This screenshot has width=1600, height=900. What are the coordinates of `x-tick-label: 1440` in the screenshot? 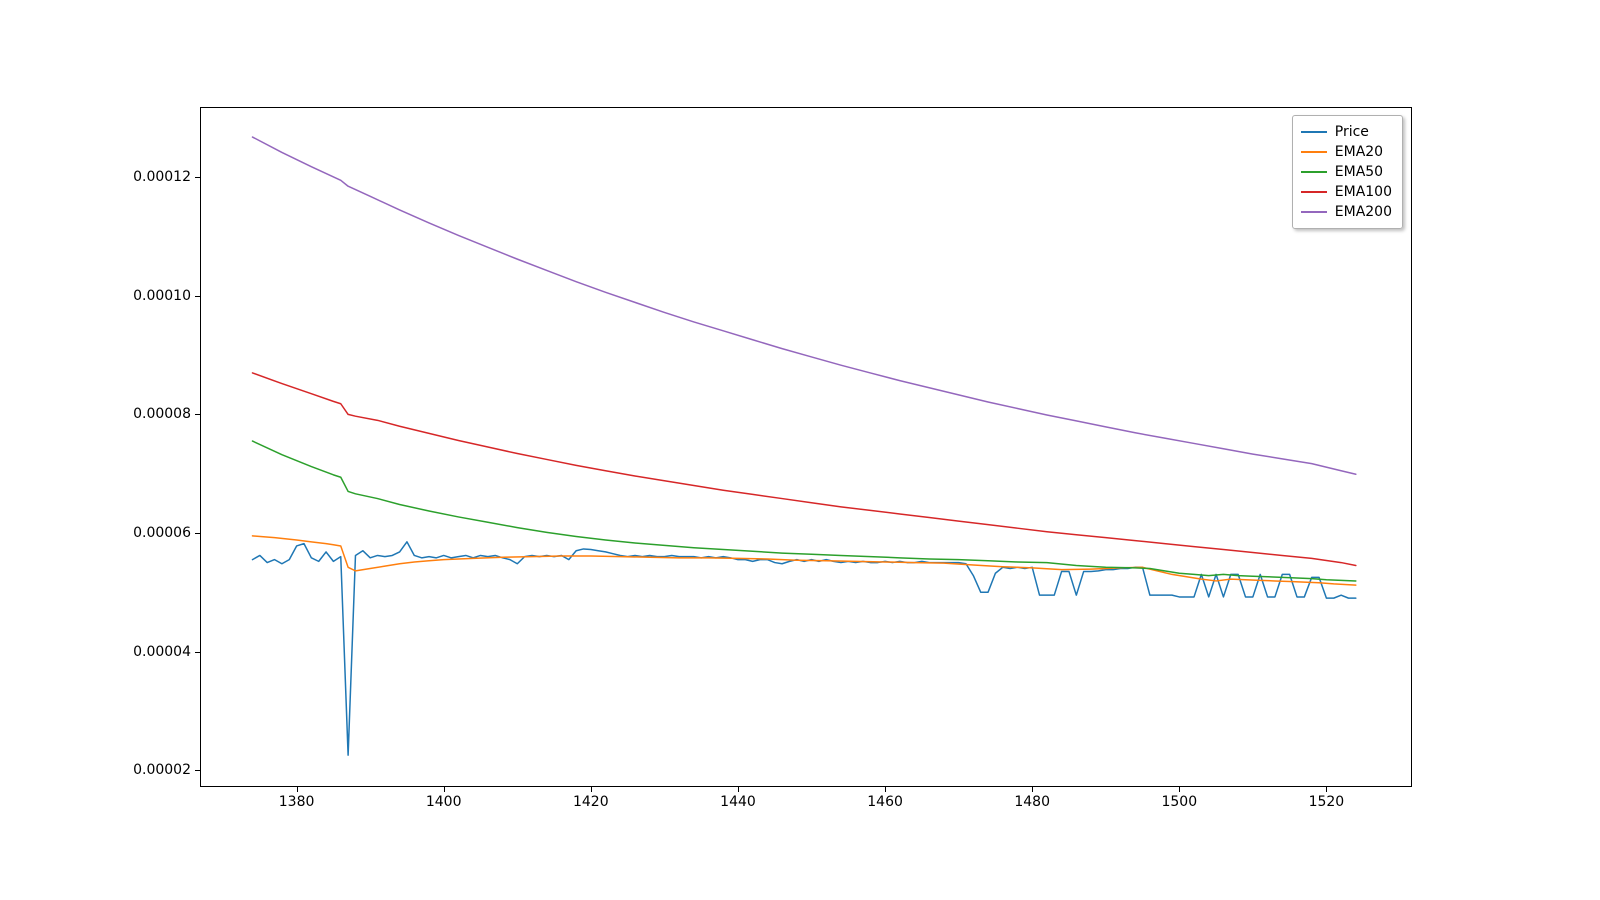 It's located at (738, 802).